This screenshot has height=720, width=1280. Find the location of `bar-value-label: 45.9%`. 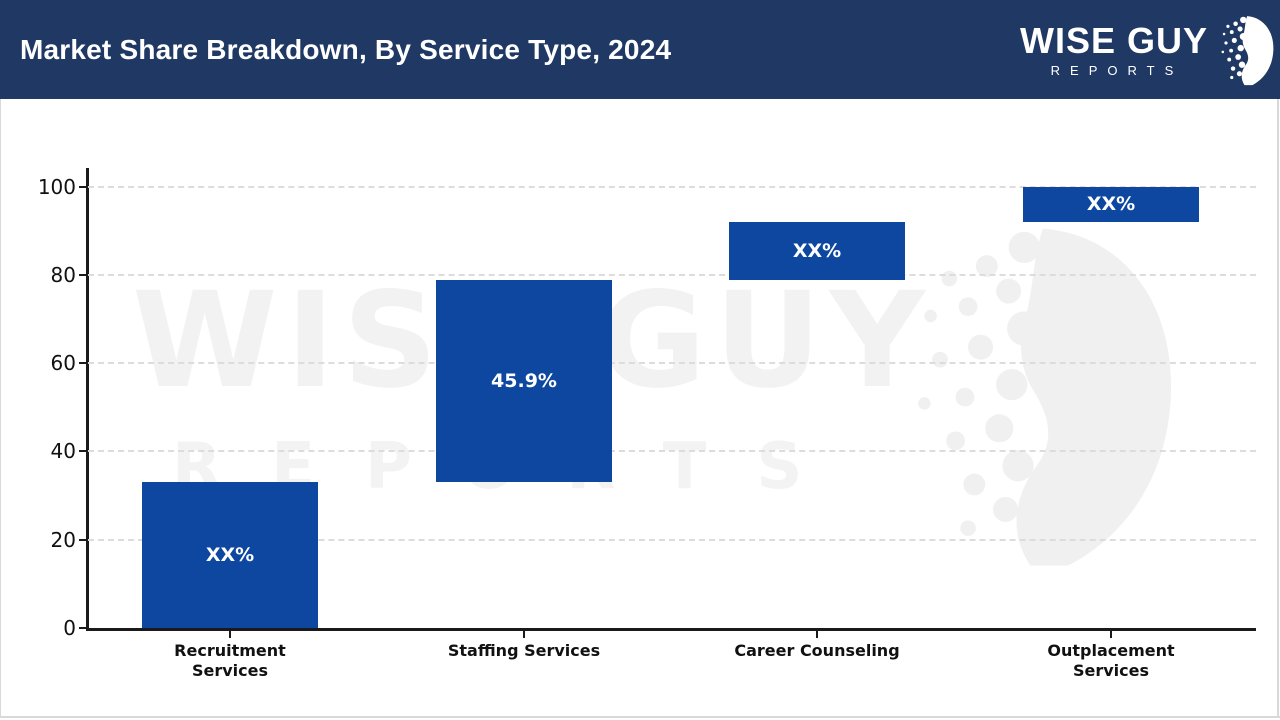

bar-value-label: 45.9% is located at coordinates (524, 380).